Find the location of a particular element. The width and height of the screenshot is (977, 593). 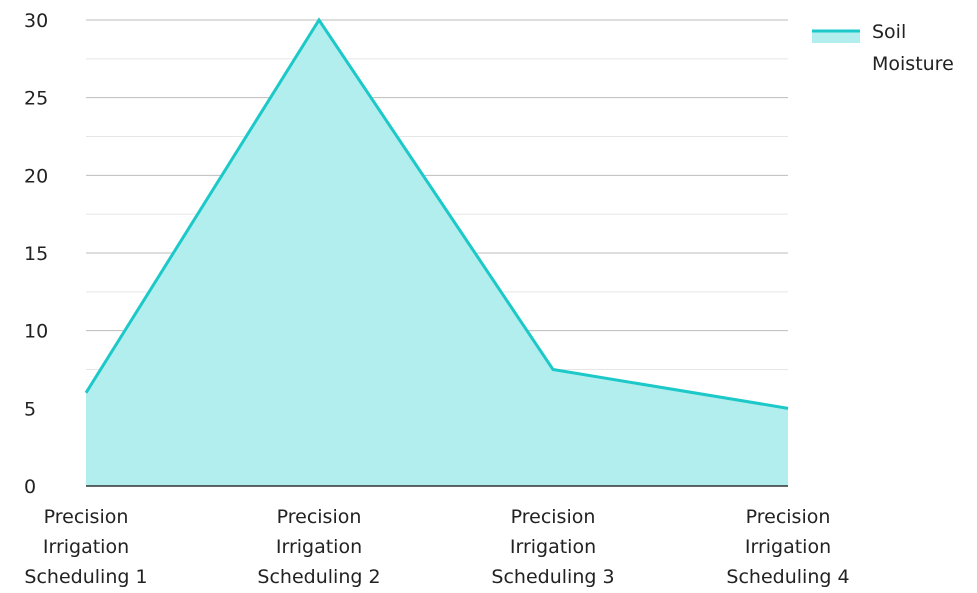

x-category-label: Precision Irrigation Scheduling 2 is located at coordinates (318, 547).